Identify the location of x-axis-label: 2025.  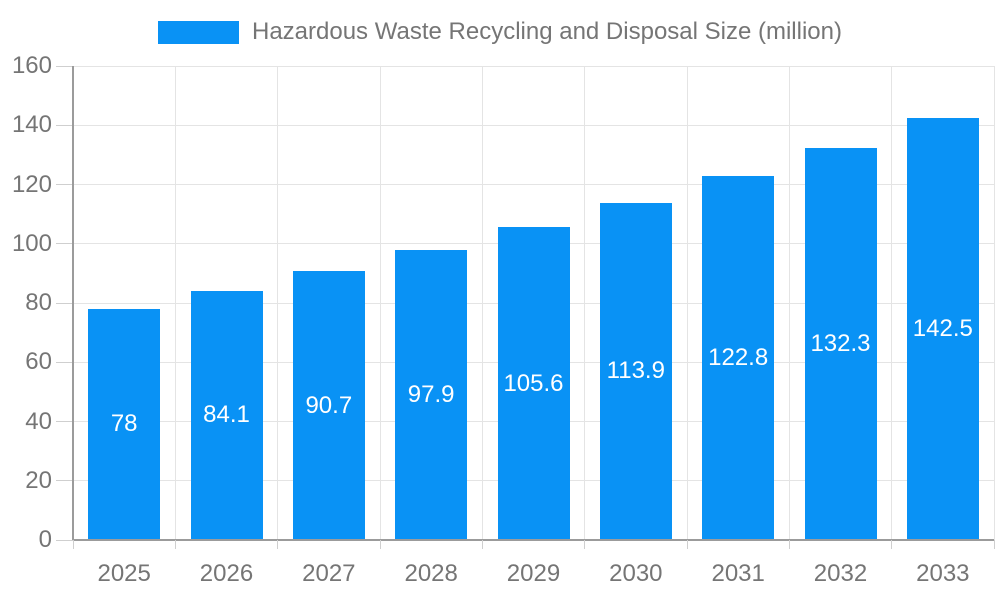
(124, 573).